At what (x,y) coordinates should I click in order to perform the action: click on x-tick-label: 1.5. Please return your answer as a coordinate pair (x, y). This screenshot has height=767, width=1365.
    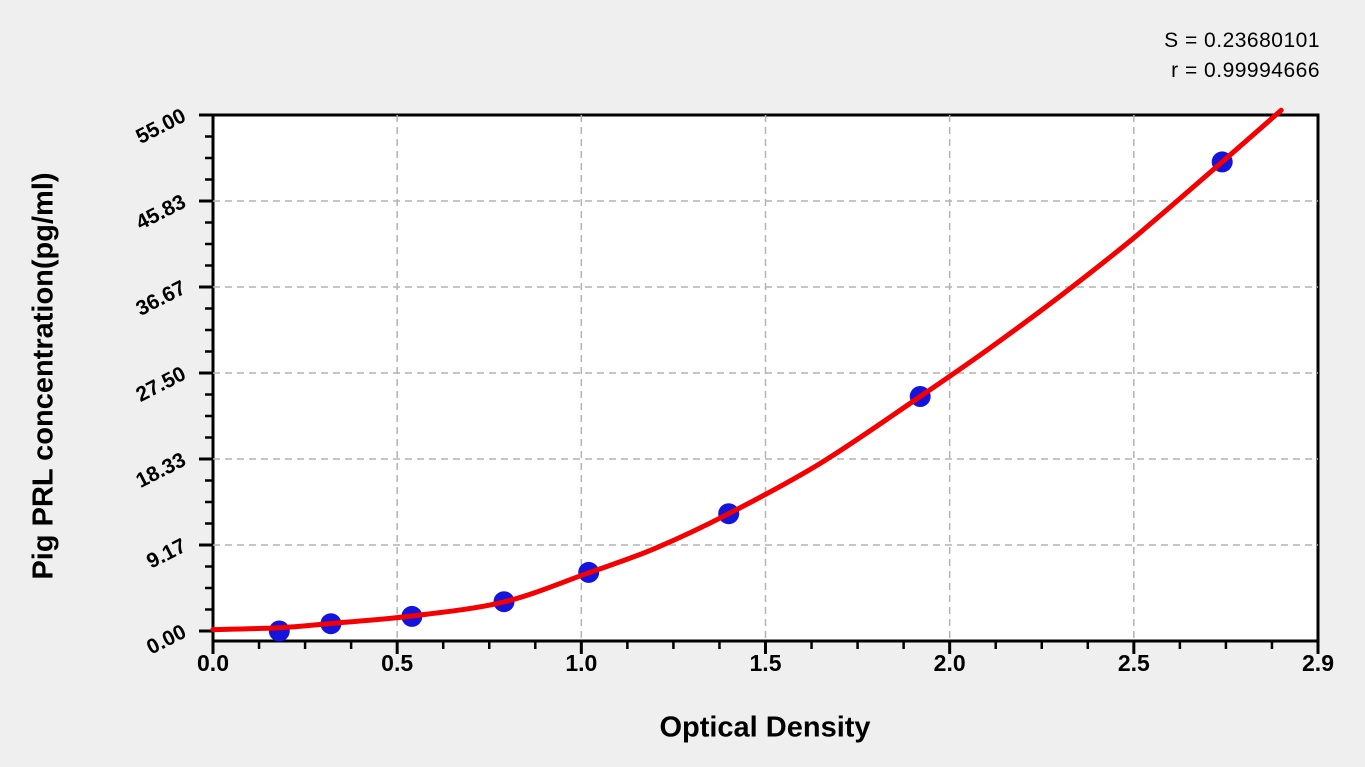
    Looking at the image, I should click on (765, 663).